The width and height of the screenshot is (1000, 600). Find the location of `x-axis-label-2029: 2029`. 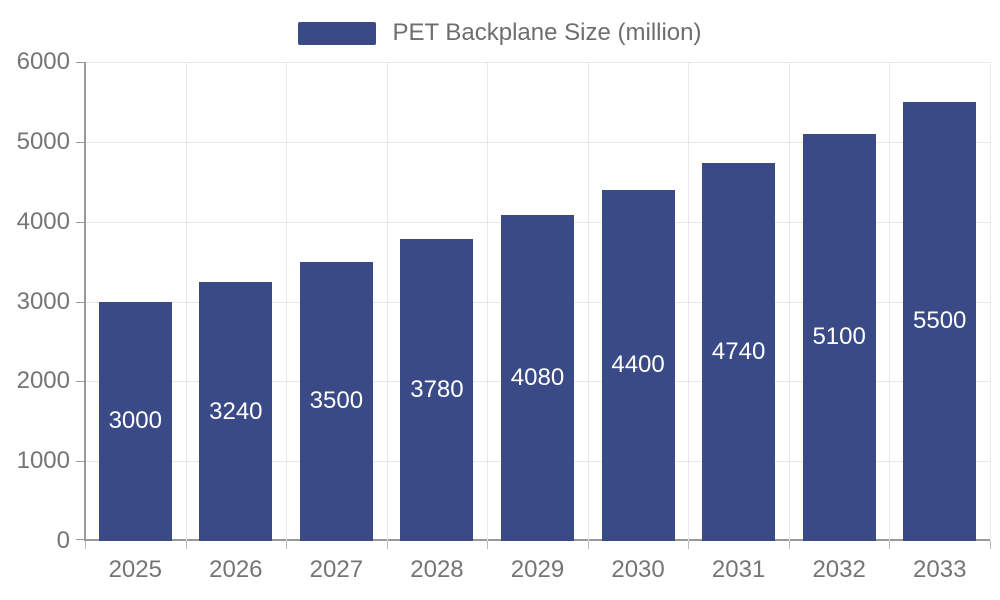

x-axis-label-2029: 2029 is located at coordinates (537, 569).